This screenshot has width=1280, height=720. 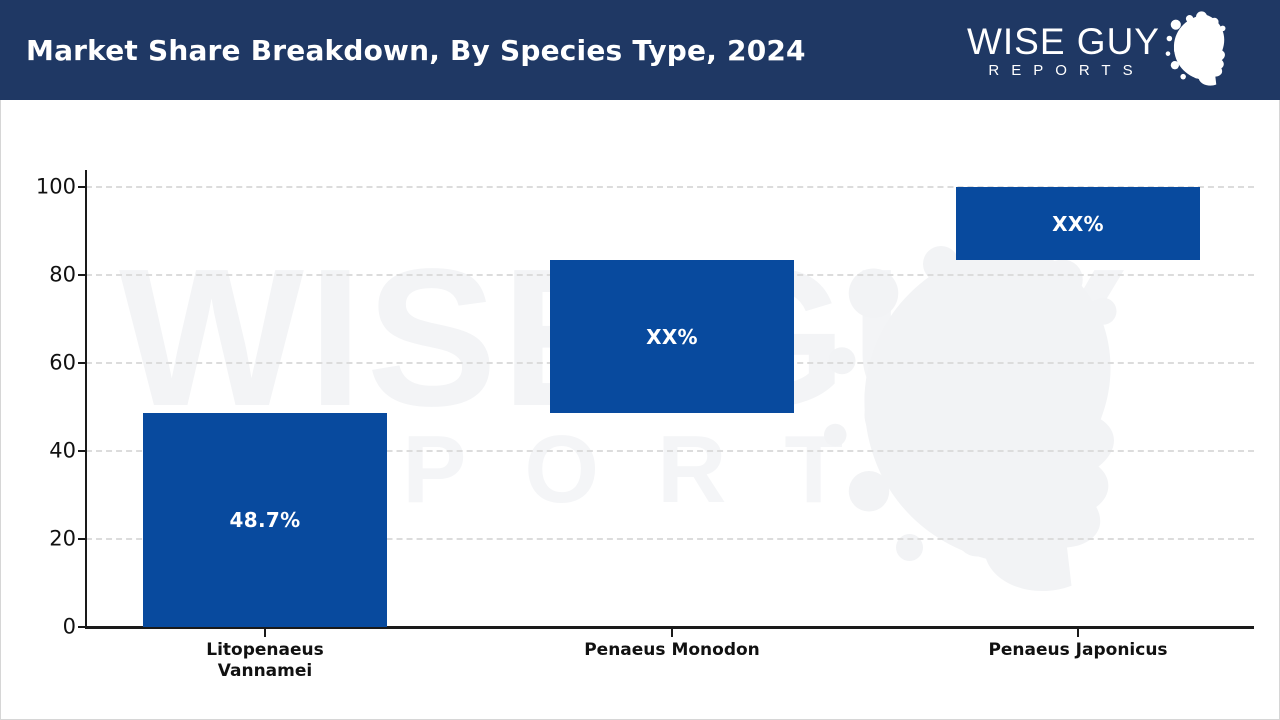 I want to click on x-axis-line, so click(x=669, y=627).